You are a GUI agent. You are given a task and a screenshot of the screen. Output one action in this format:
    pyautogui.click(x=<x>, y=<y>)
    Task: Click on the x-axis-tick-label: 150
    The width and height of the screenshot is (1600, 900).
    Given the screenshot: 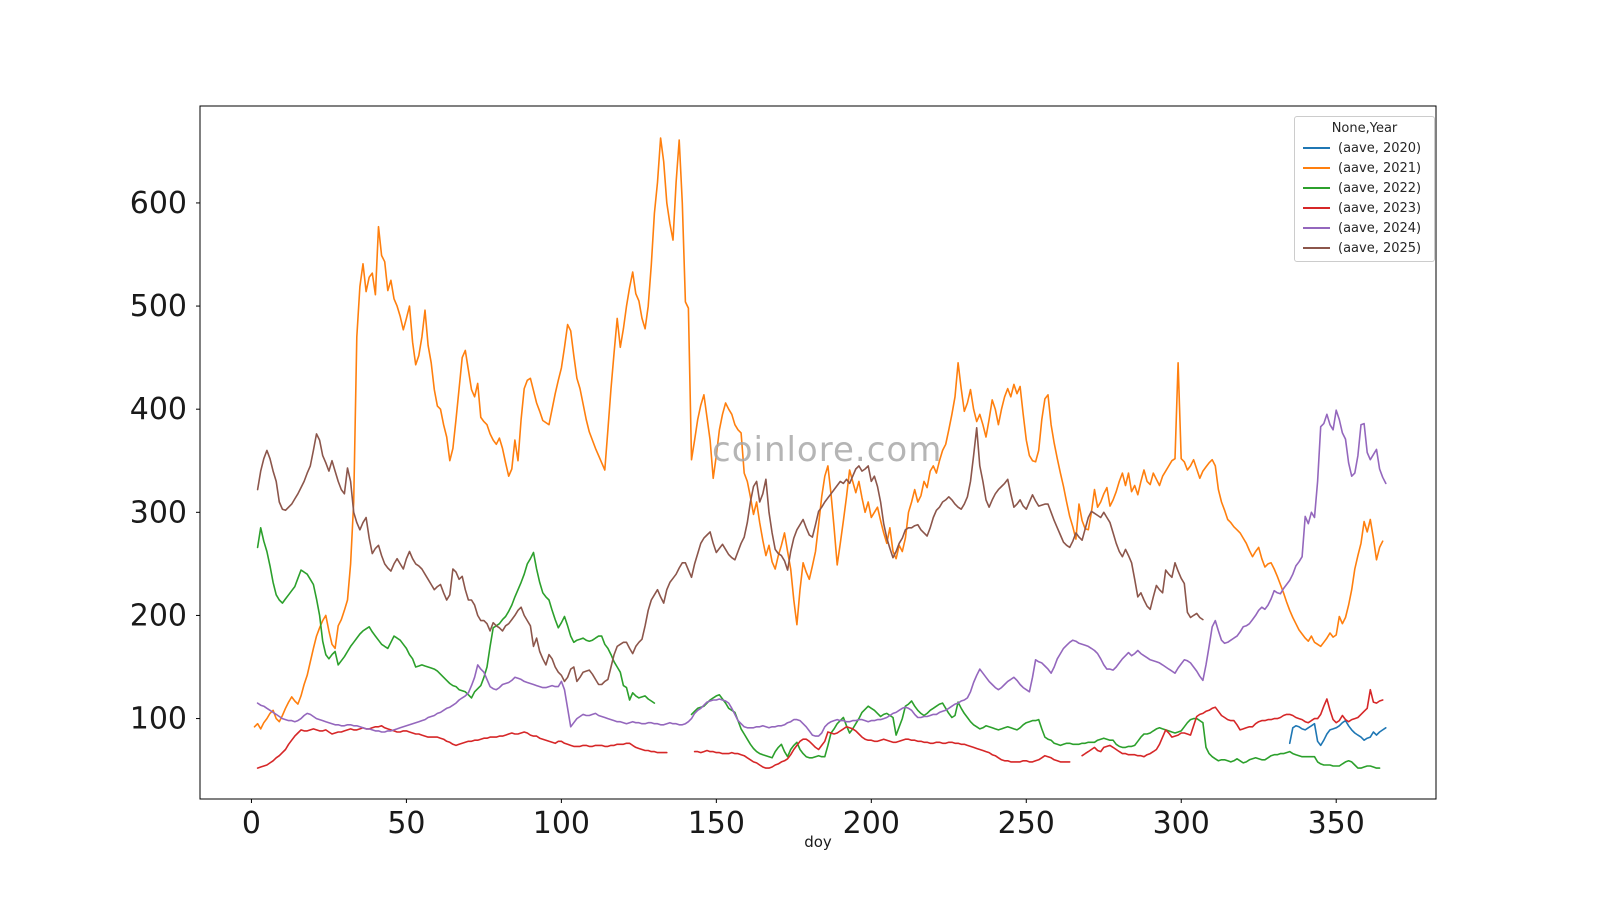 What is the action you would take?
    pyautogui.click(x=716, y=823)
    